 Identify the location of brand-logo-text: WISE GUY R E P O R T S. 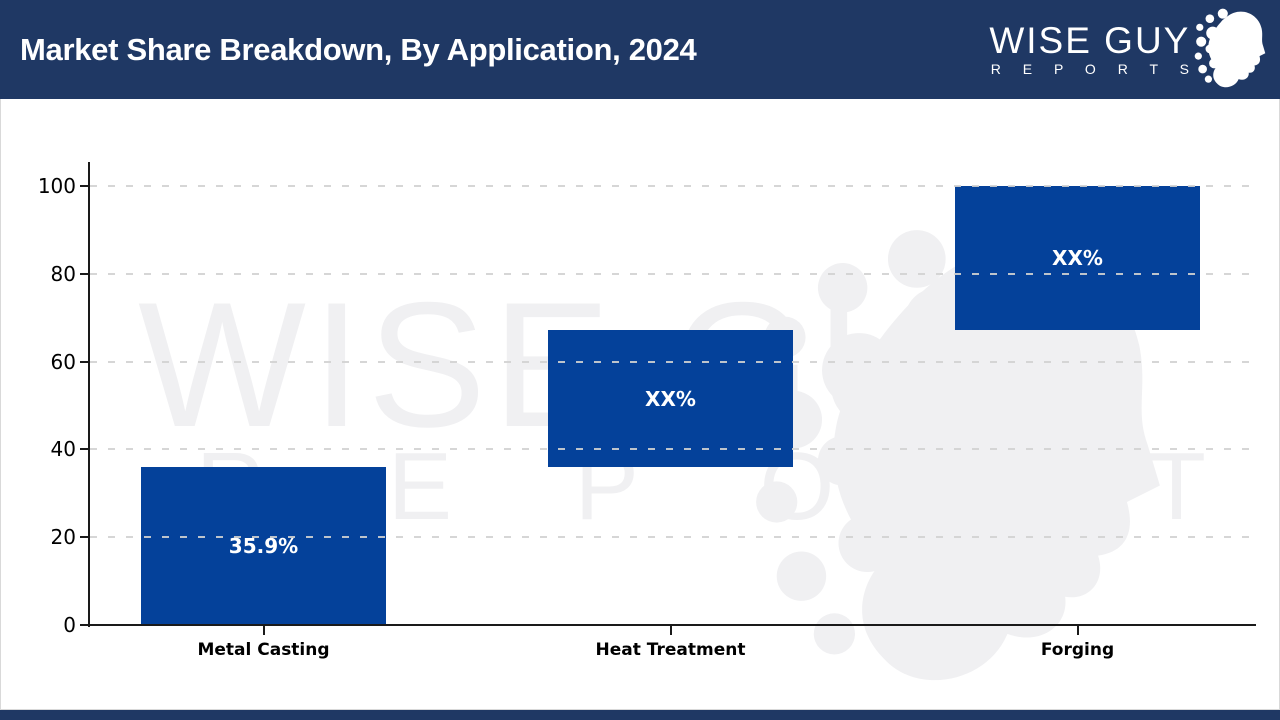
(1090, 48).